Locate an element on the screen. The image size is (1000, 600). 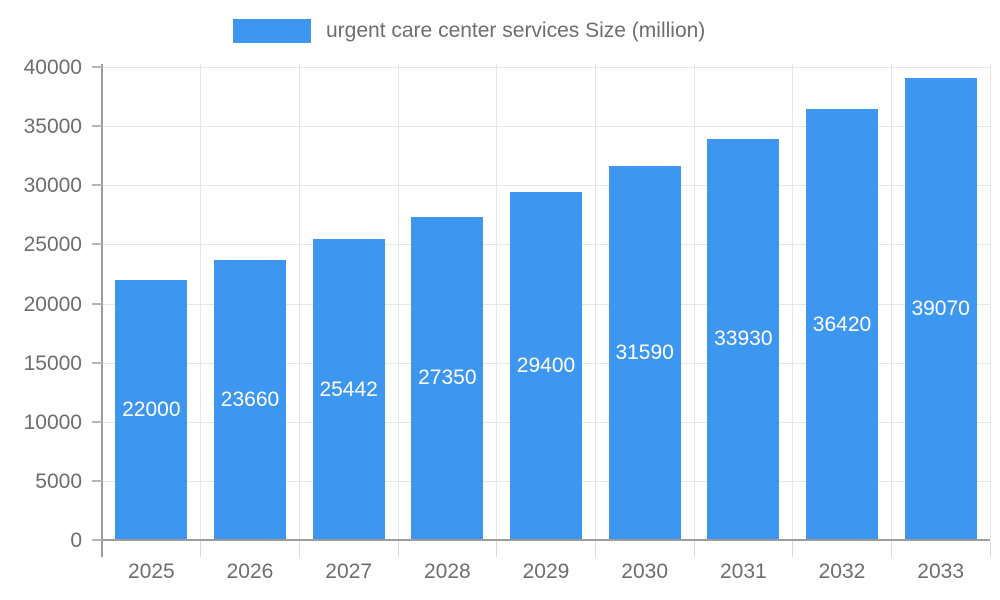
bar: 22000 is located at coordinates (151, 409).